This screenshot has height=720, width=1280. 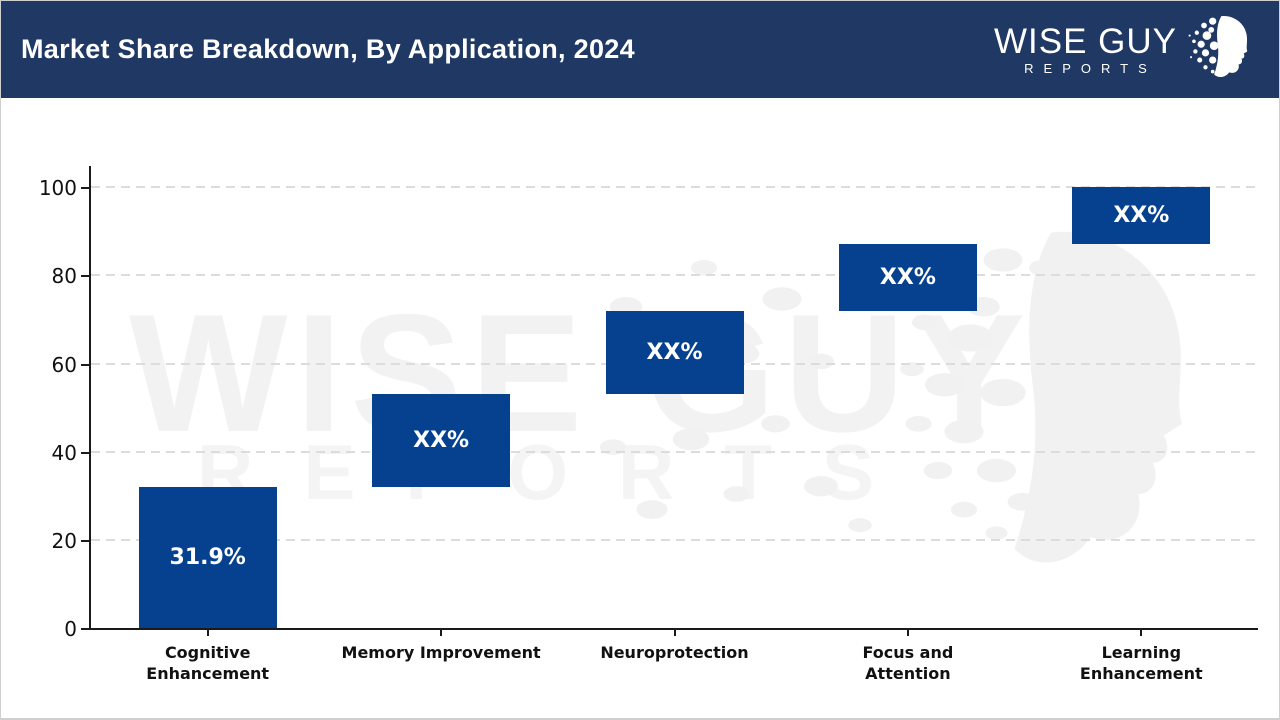 I want to click on y-tick-label: 80, so click(x=64, y=276).